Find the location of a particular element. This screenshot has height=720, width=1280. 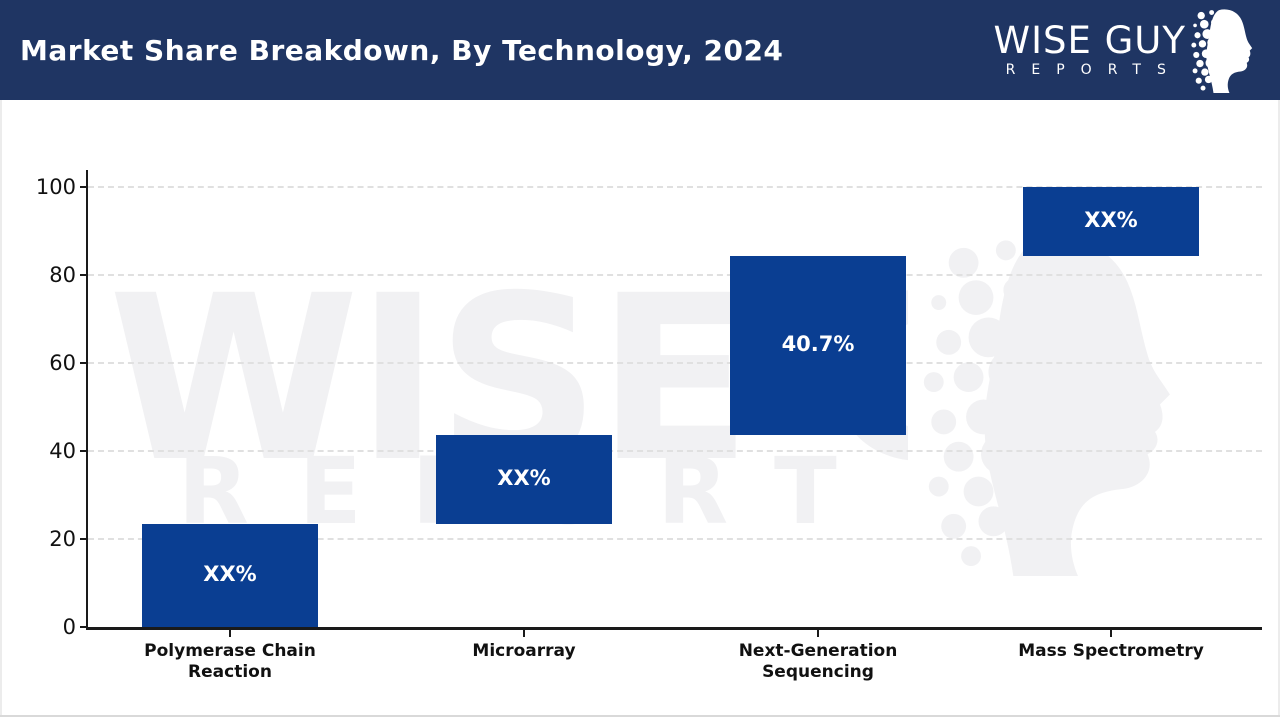

y-tick-label-60: 60 is located at coordinates (62, 363).